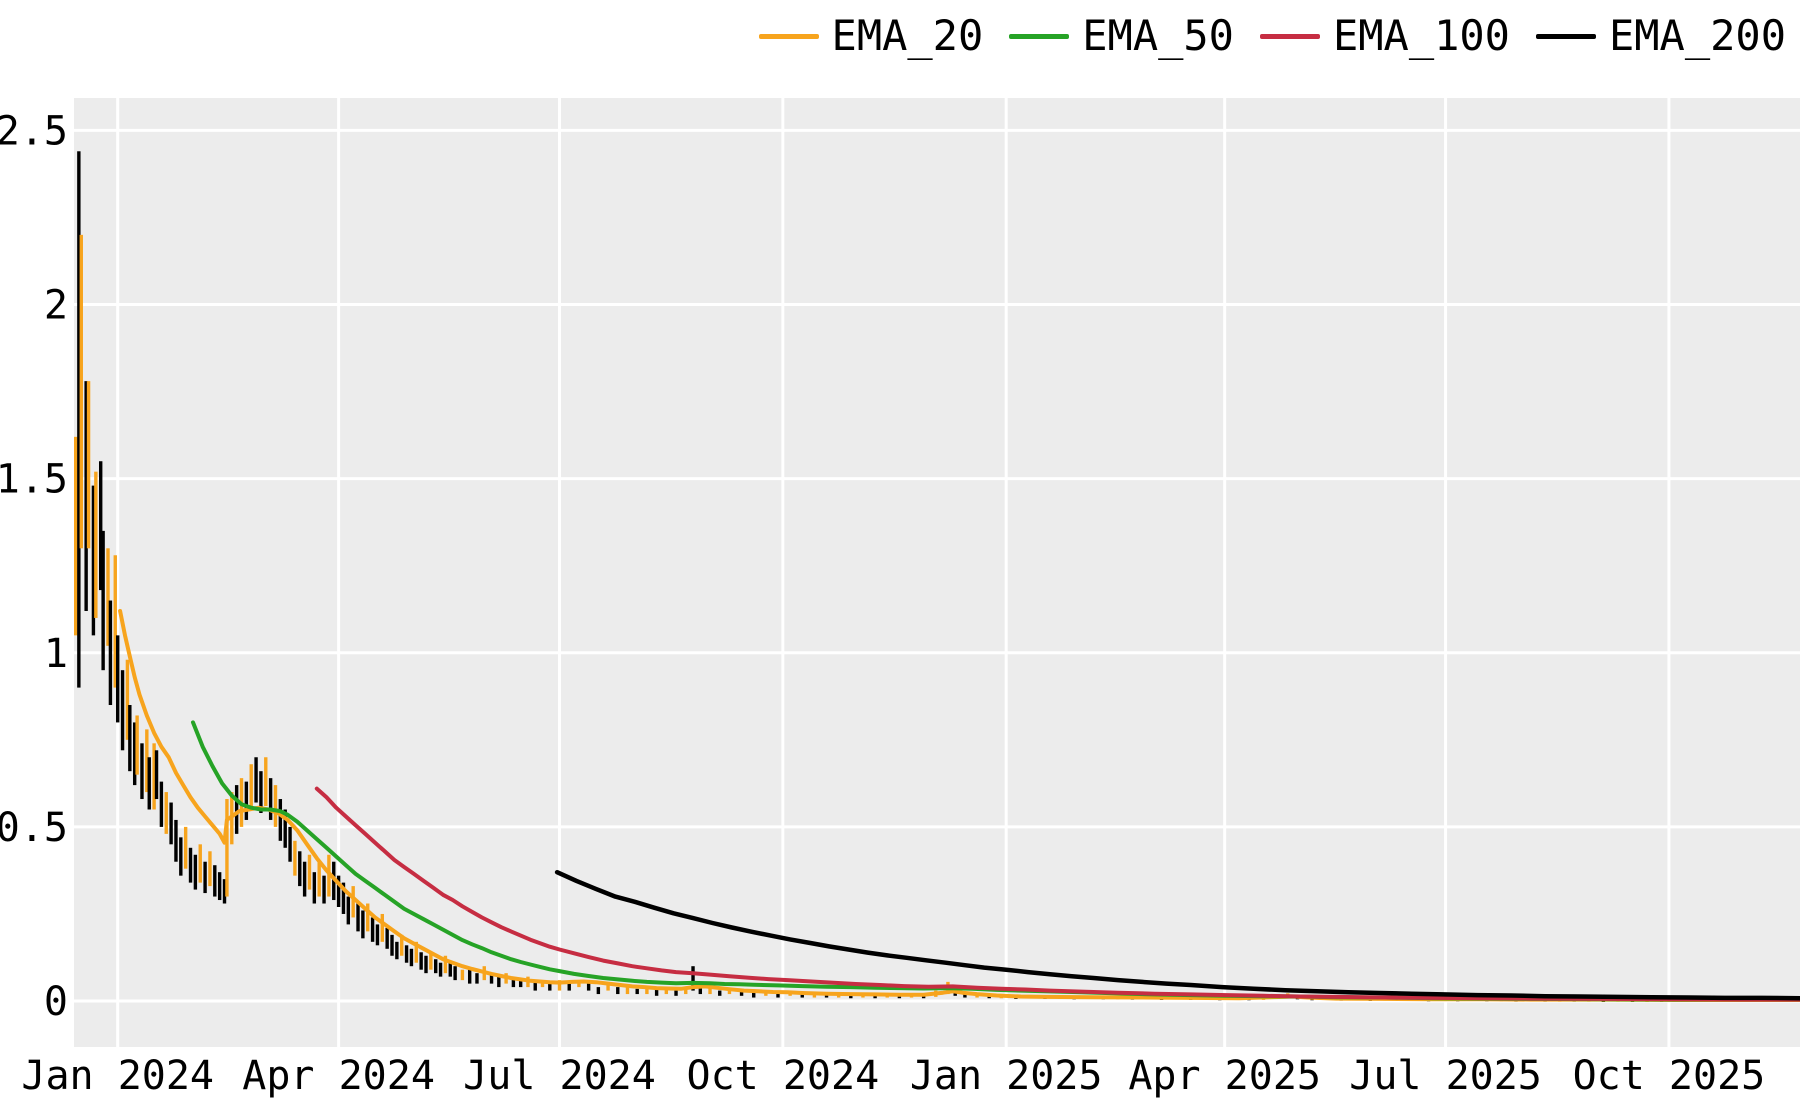 This screenshot has width=1800, height=1100. I want to click on y-tick-label: 2, so click(56, 306).